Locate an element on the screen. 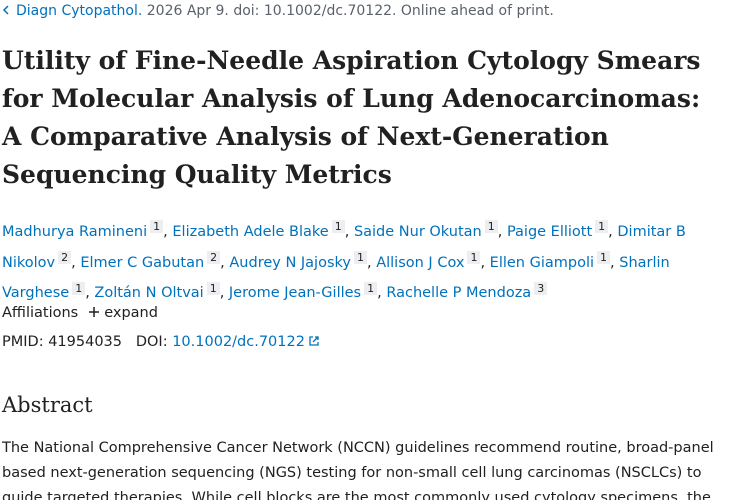 This screenshot has height=500, width=750. author: Elizabeth Adele Blake 1, is located at coordinates (261, 230).